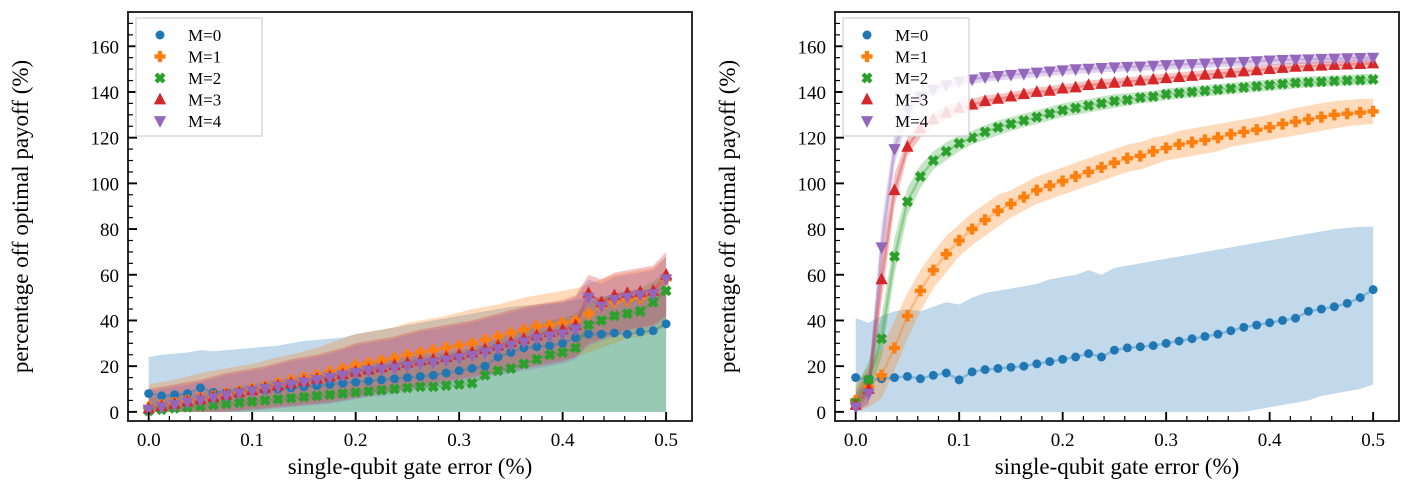 The image size is (1413, 480). Describe the element at coordinates (1373, 440) in the screenshot. I see `x-tick-label: 0.5` at that location.